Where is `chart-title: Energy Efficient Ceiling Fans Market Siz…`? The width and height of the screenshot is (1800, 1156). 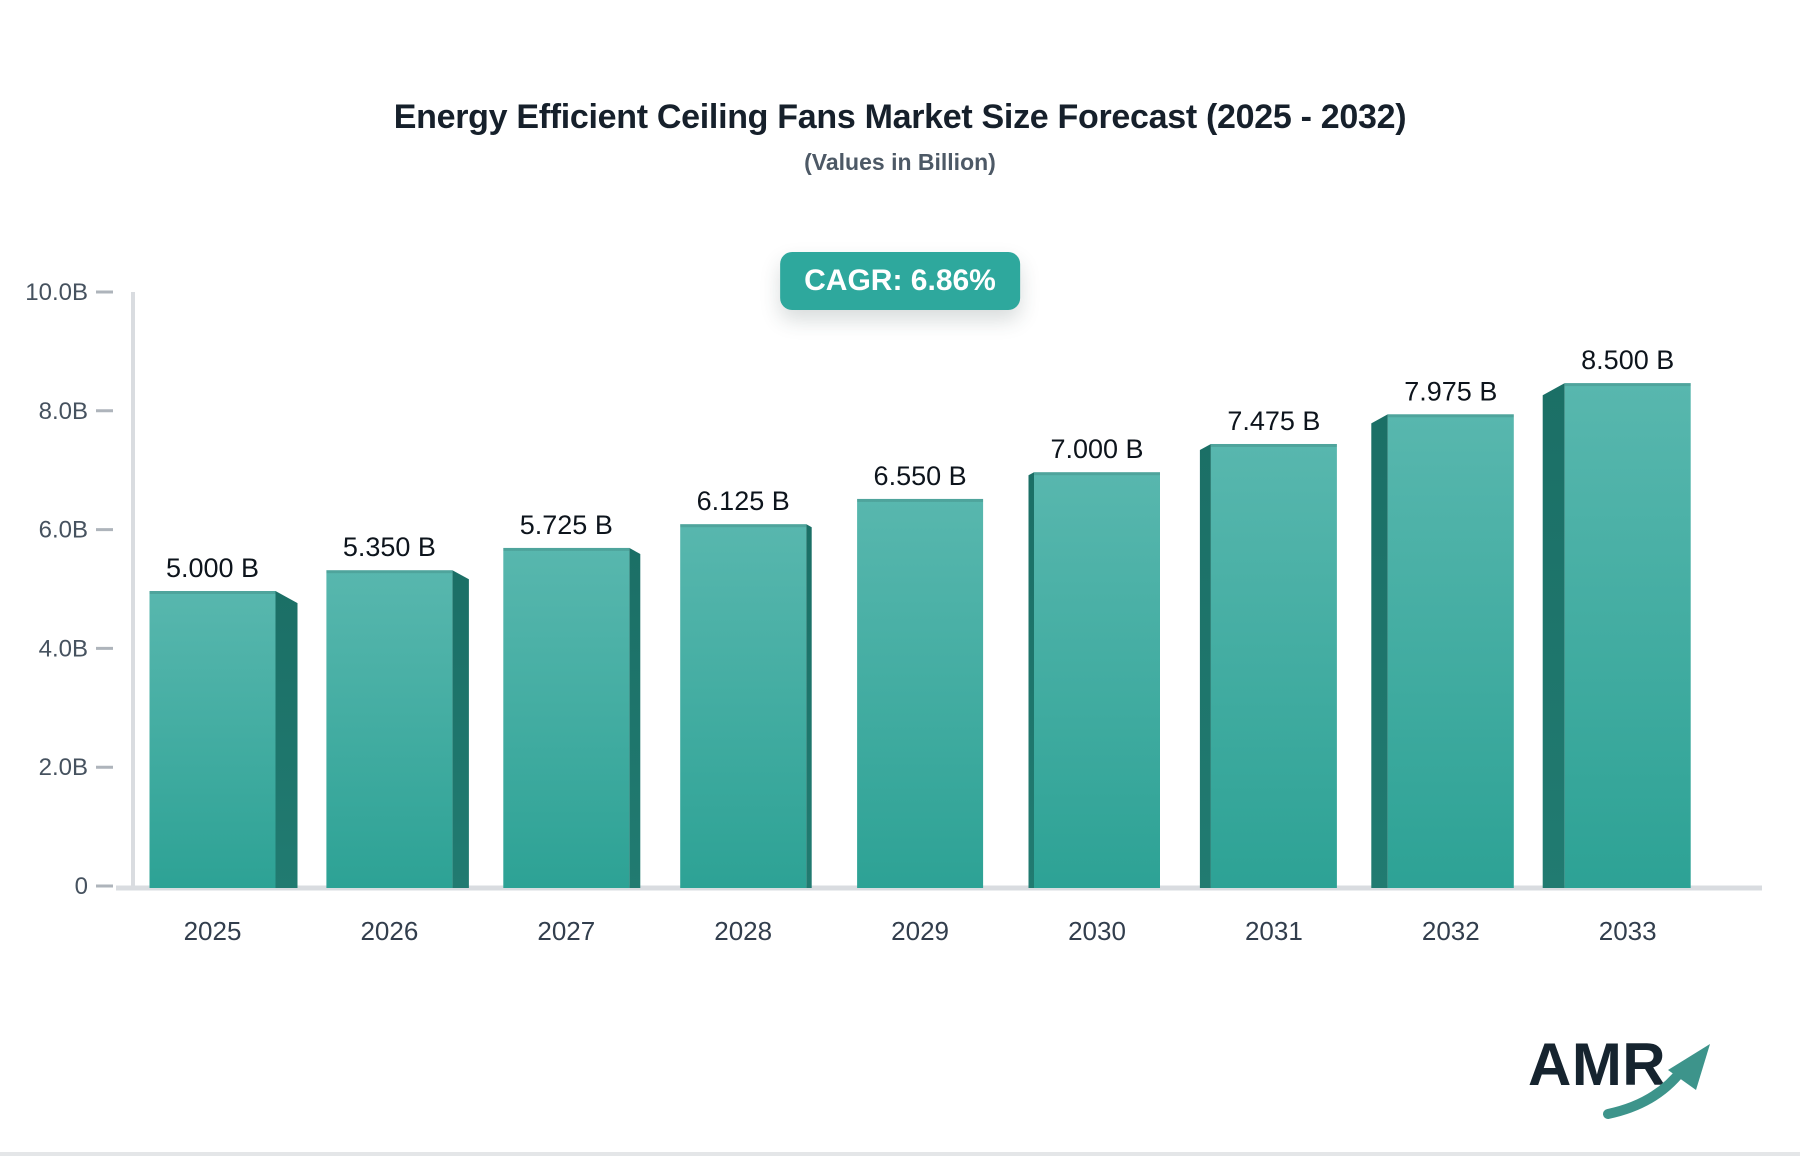 chart-title: Energy Efficient Ceiling Fans Market Siz… is located at coordinates (900, 117).